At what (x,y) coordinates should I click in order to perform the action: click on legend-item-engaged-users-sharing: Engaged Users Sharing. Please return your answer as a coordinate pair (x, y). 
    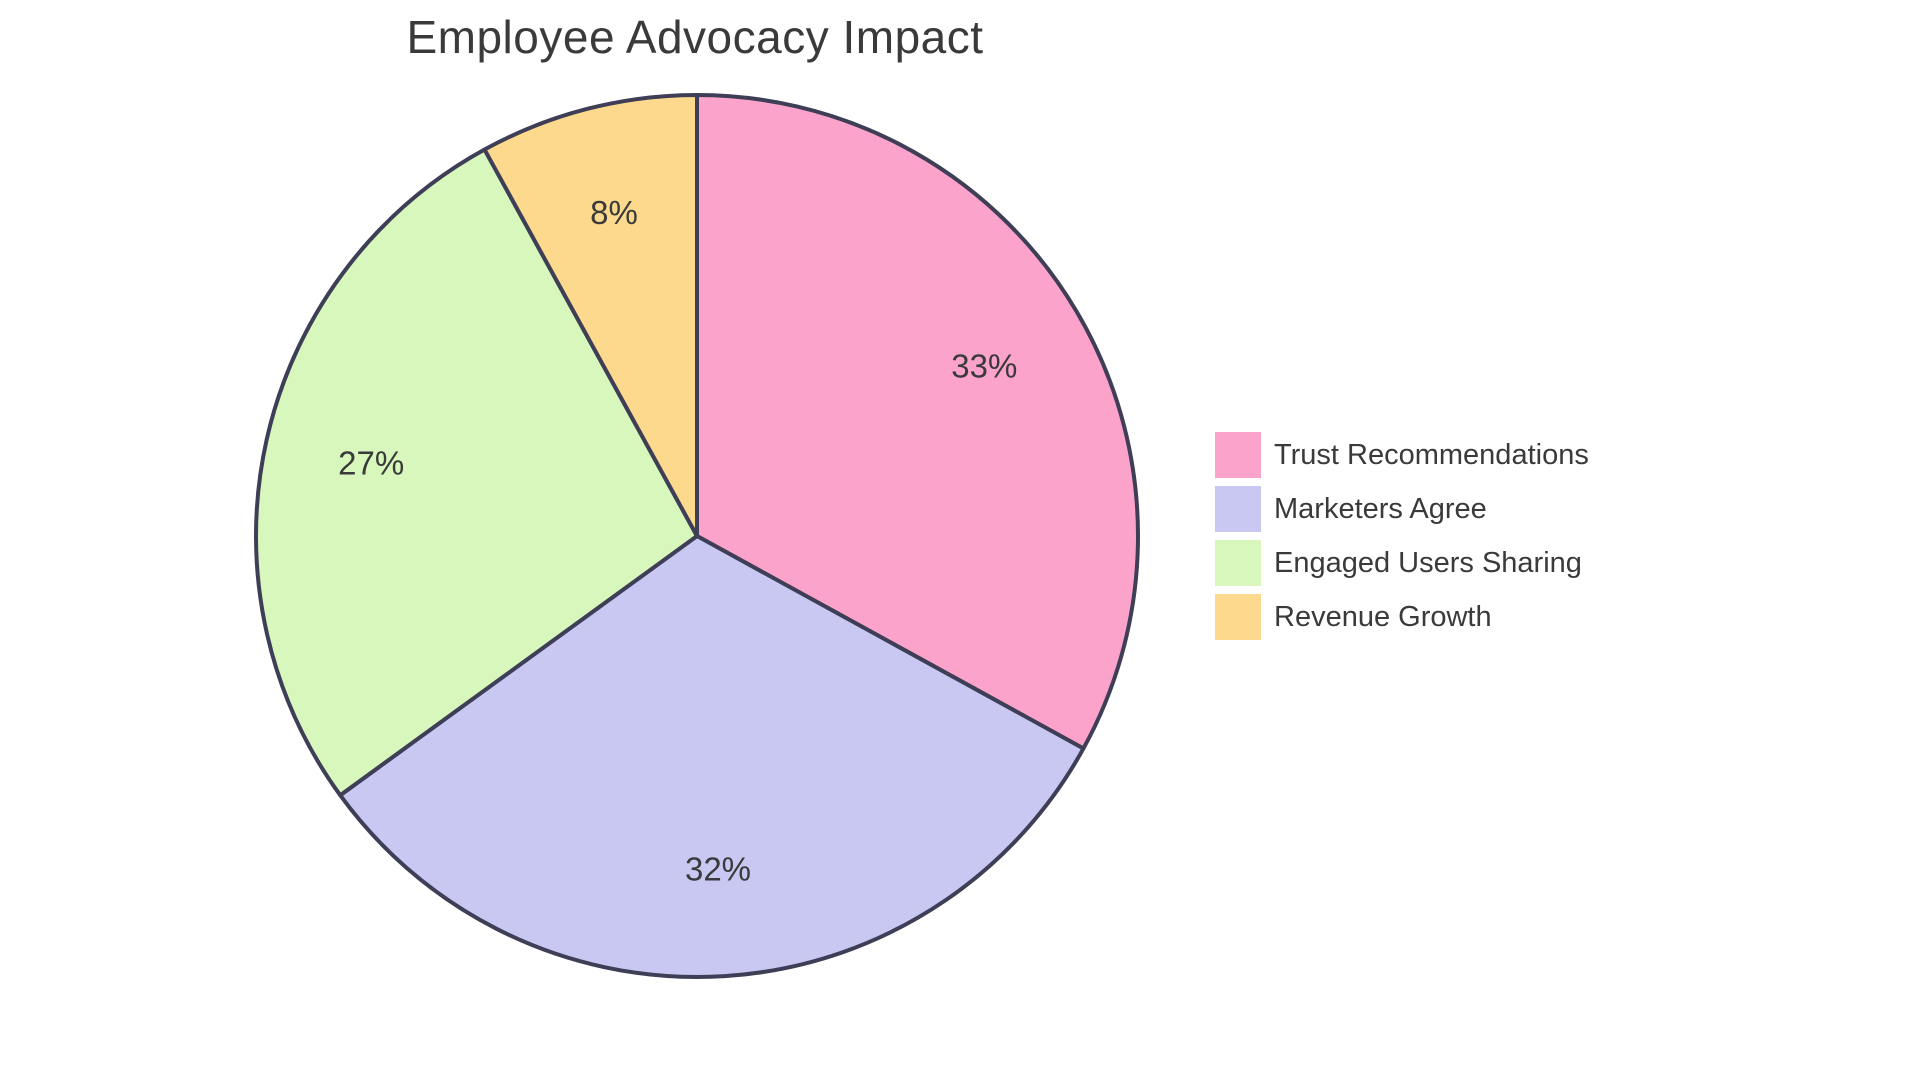
    Looking at the image, I should click on (1402, 563).